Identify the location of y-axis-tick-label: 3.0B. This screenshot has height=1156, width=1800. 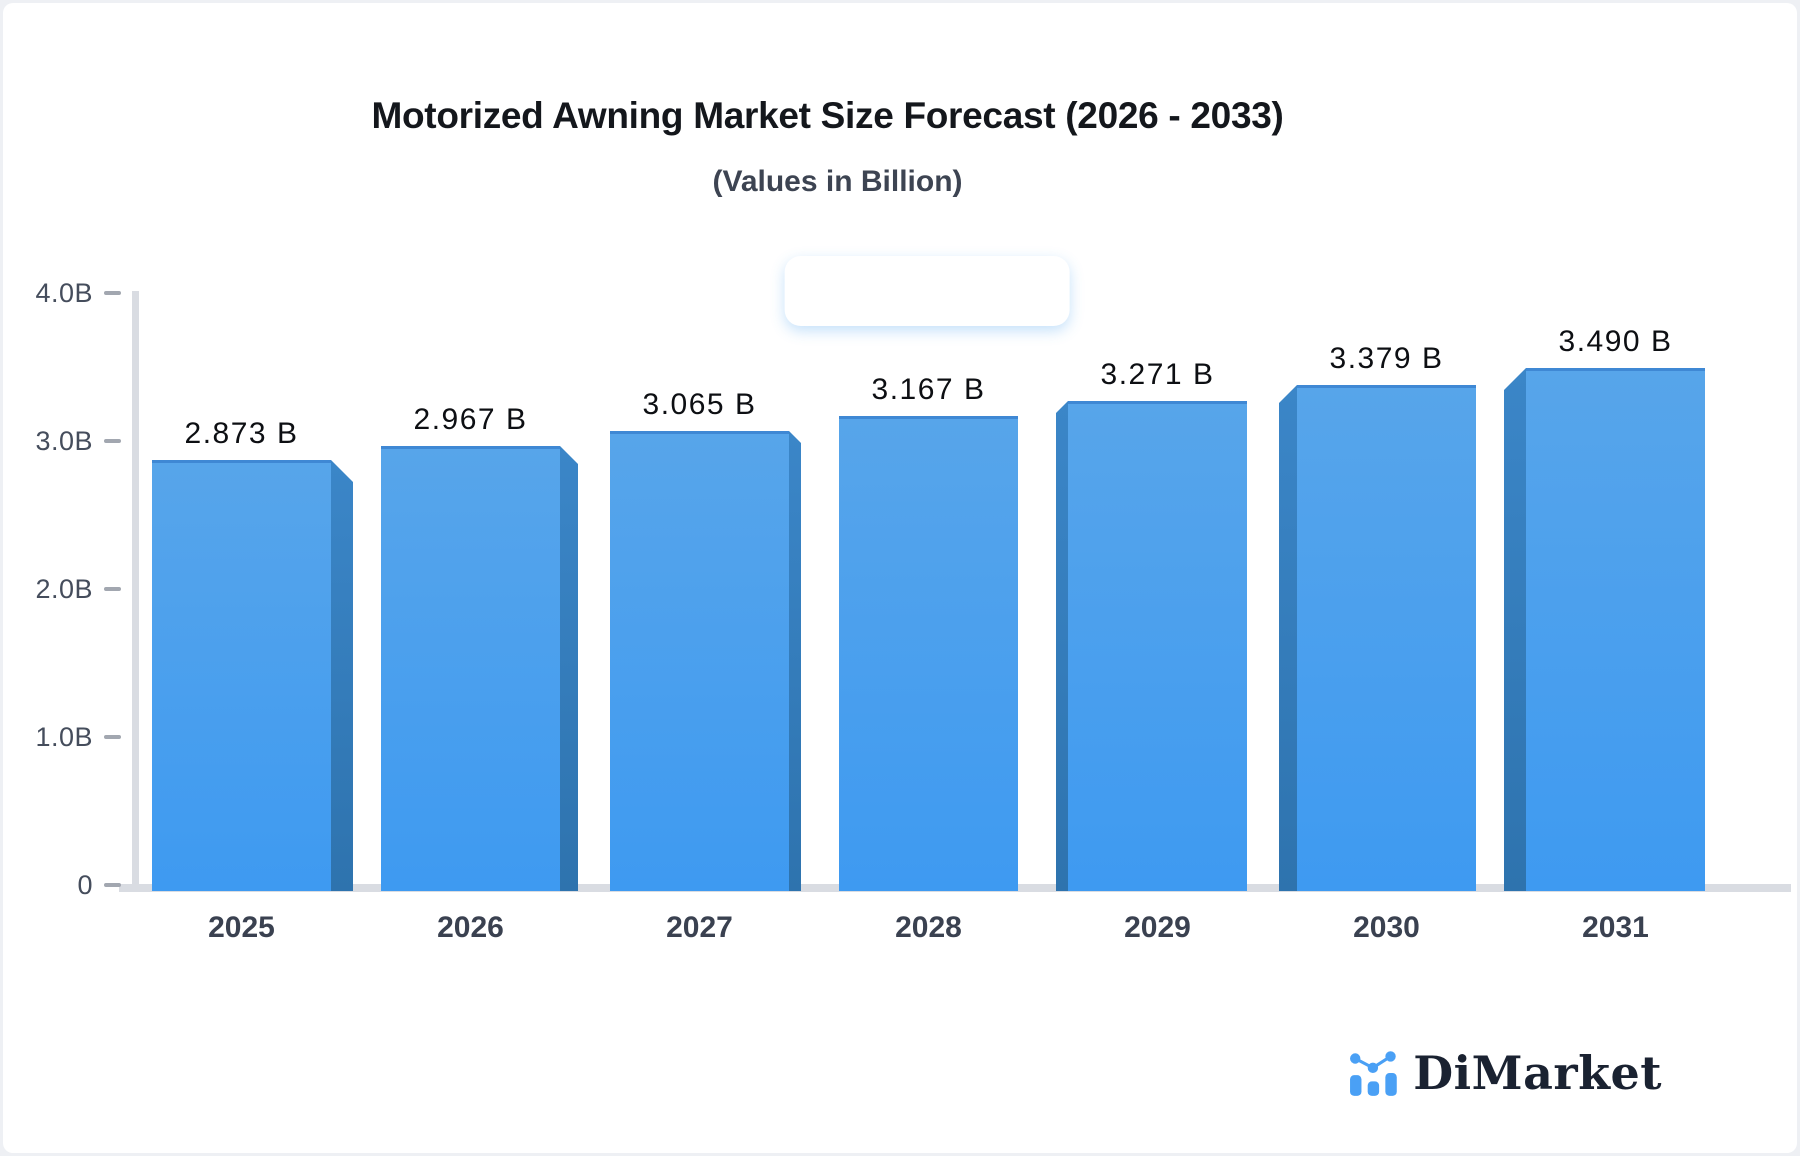
(64, 441).